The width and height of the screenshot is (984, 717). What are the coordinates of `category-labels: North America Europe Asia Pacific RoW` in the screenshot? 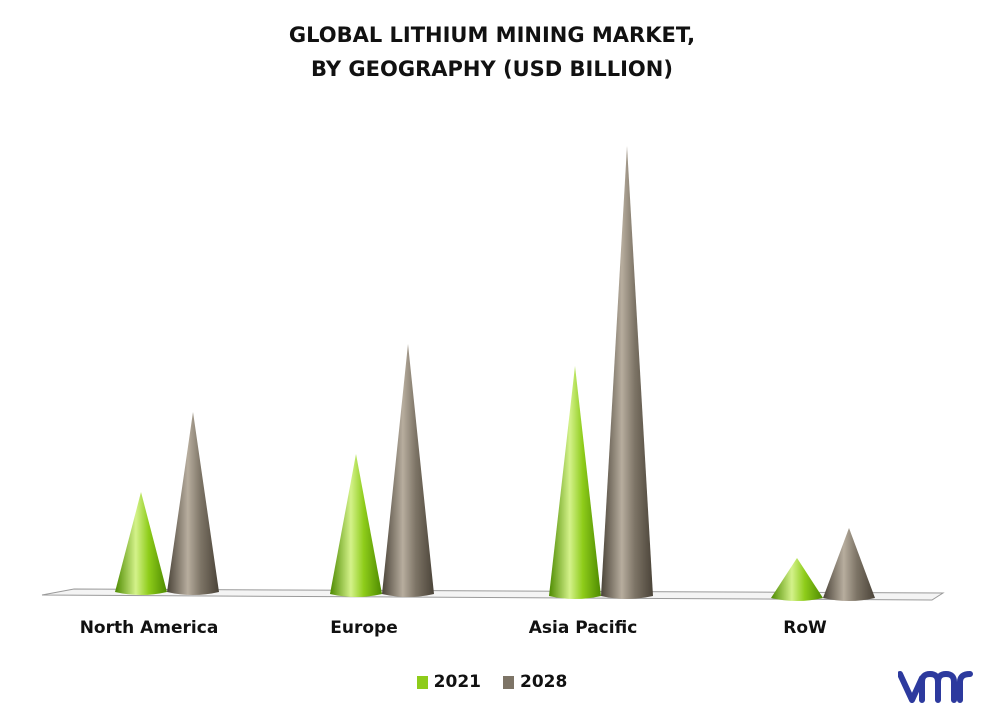 It's located at (453, 628).